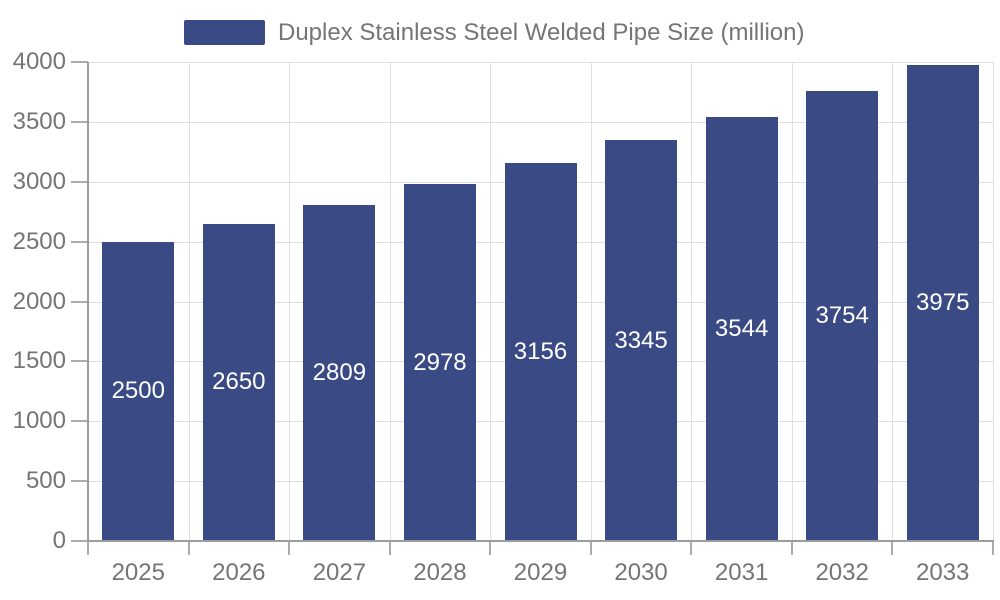  I want to click on x-axis-label-2031: 2031, so click(741, 572).